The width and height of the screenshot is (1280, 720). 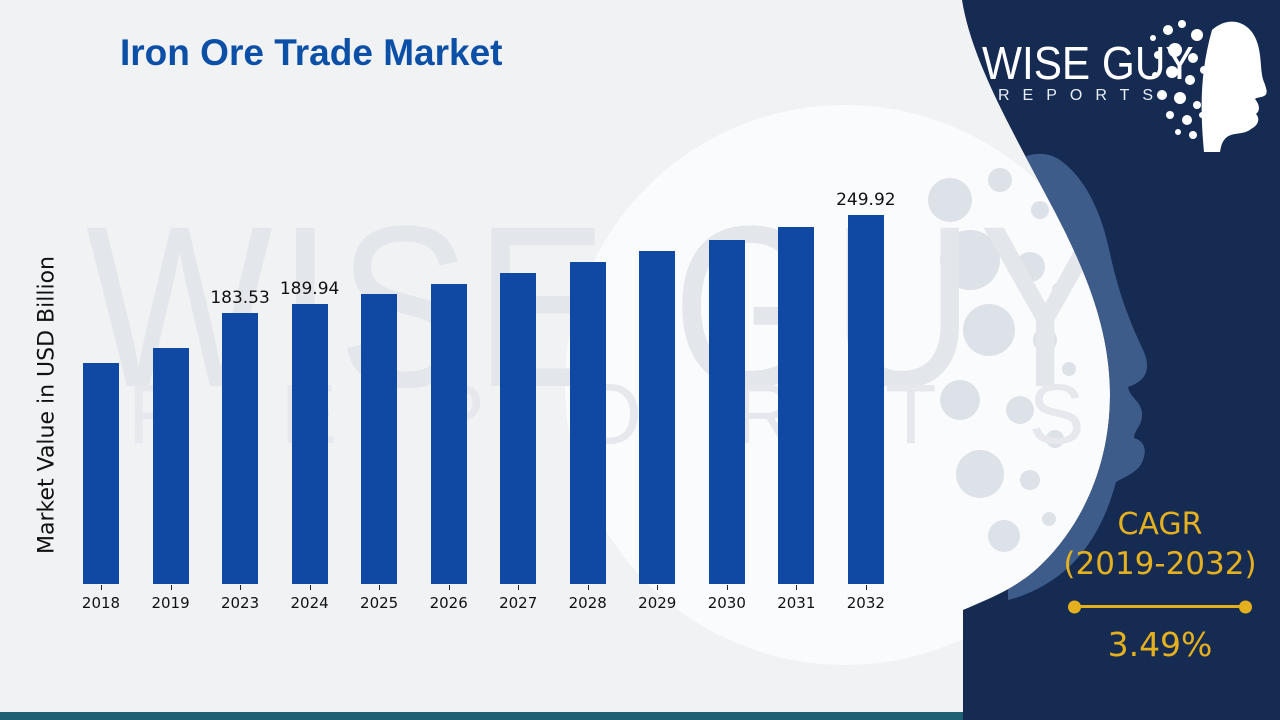 What do you see at coordinates (47, 405) in the screenshot?
I see `y-axis-label: Market Value in USD Billion` at bounding box center [47, 405].